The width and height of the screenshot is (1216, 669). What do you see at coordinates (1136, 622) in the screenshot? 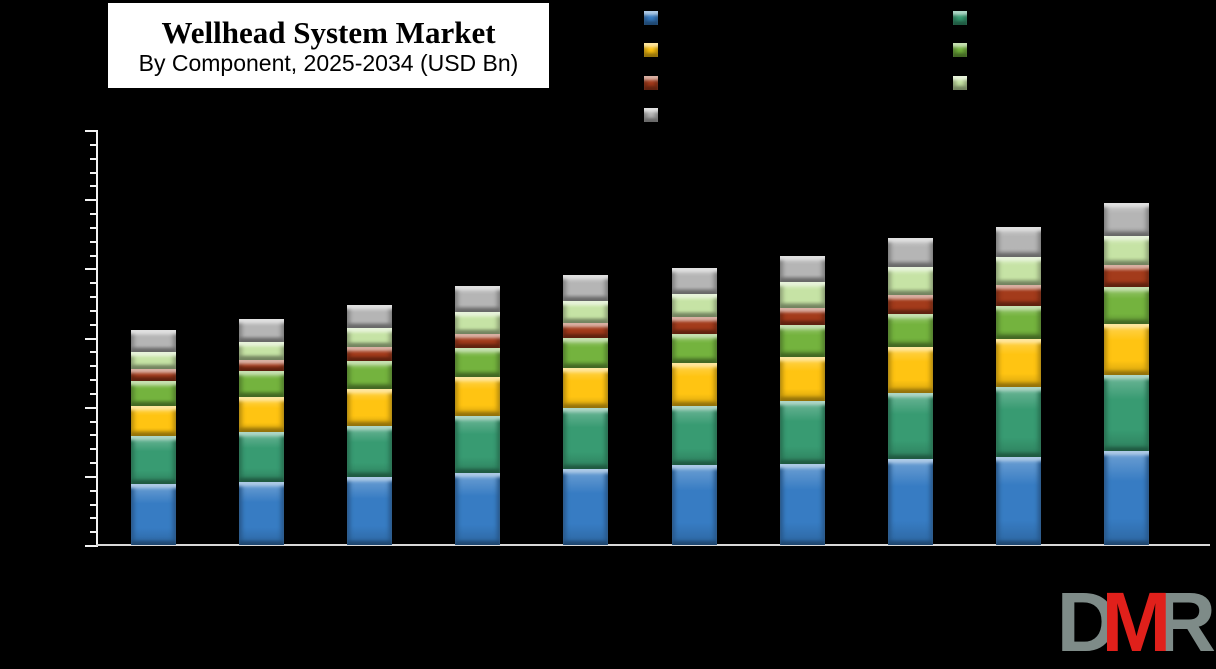
I see `logo-letter-m: M` at bounding box center [1136, 622].